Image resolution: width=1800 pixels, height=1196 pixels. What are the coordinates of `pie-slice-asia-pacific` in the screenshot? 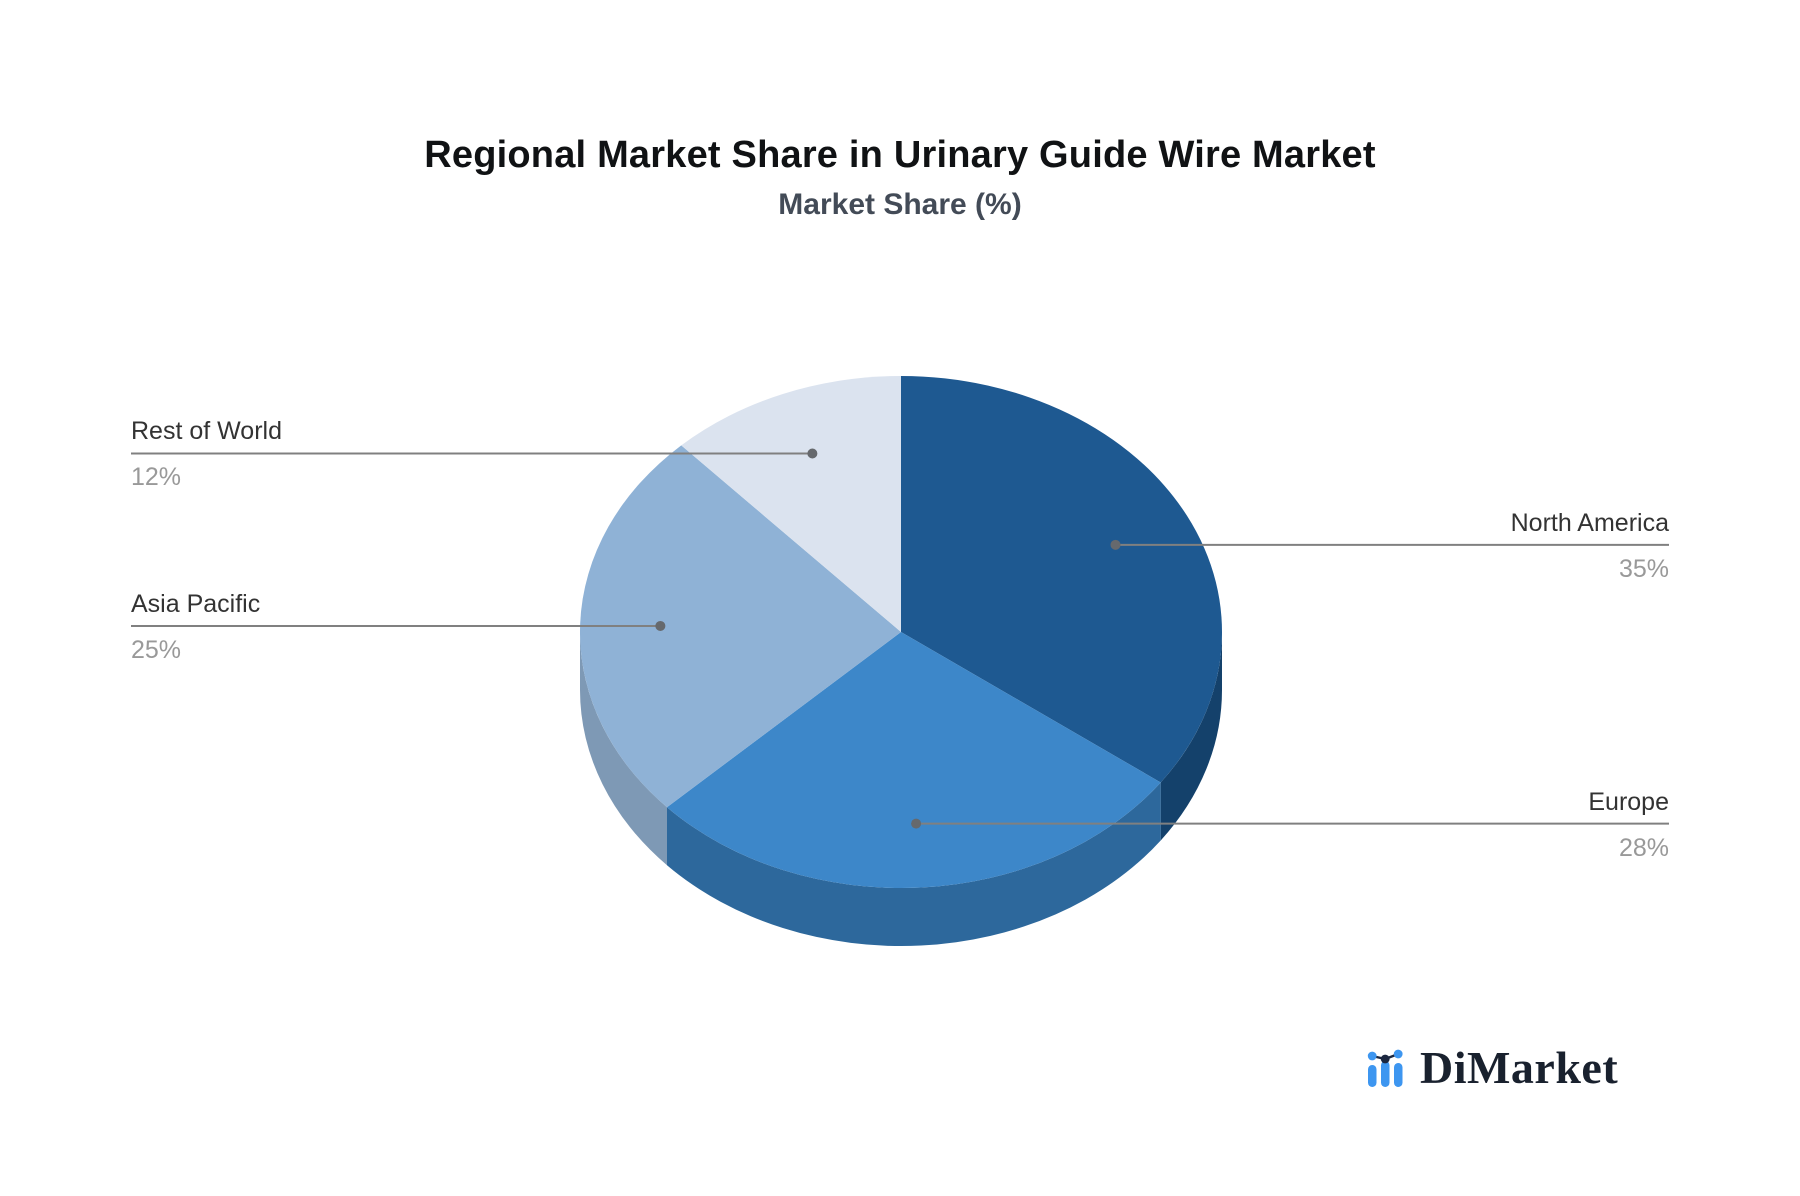 It's located at (740, 626).